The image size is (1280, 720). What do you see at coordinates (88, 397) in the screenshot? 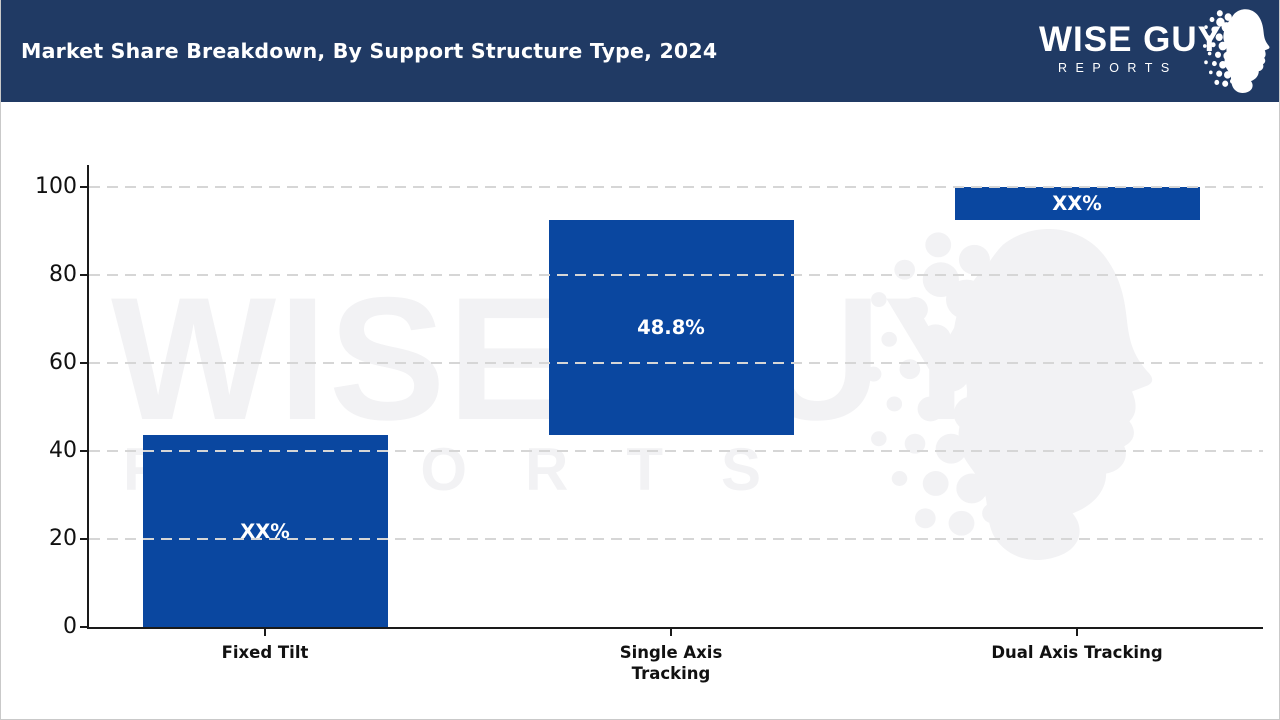
I see `y-axis-line` at bounding box center [88, 397].